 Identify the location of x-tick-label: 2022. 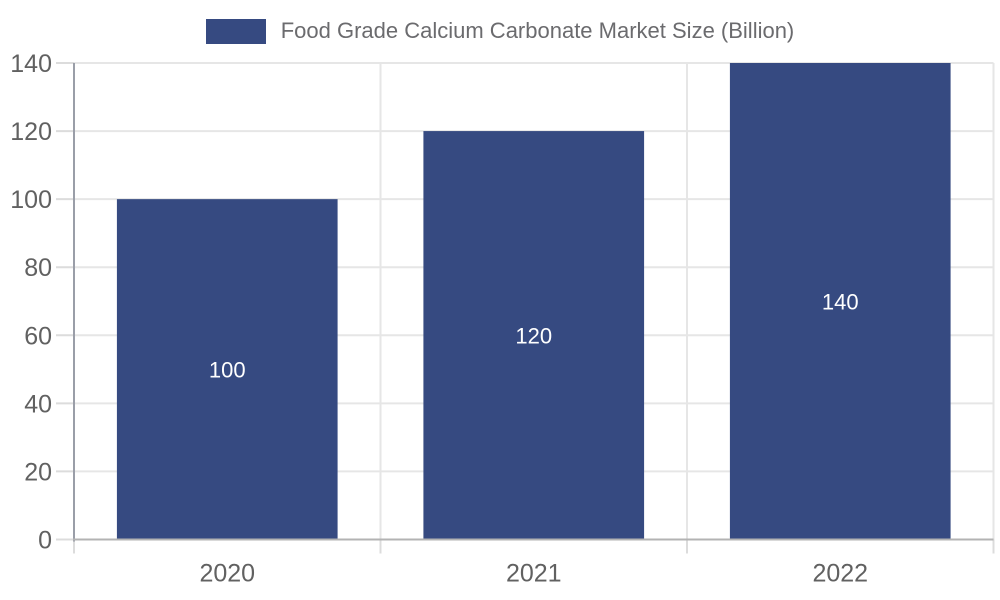
(840, 574).